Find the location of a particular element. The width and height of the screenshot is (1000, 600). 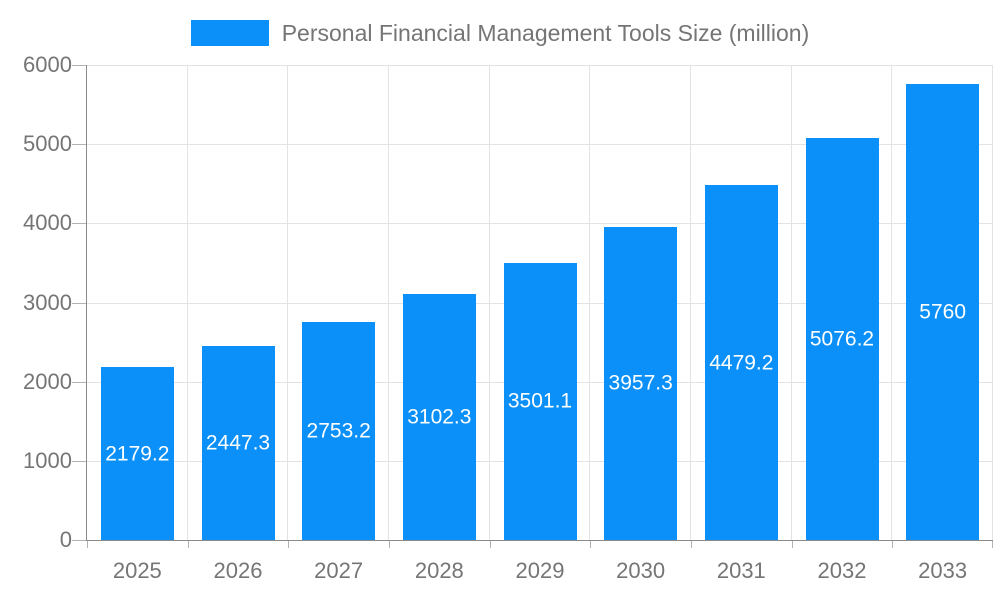

bar-2029 is located at coordinates (540, 401).